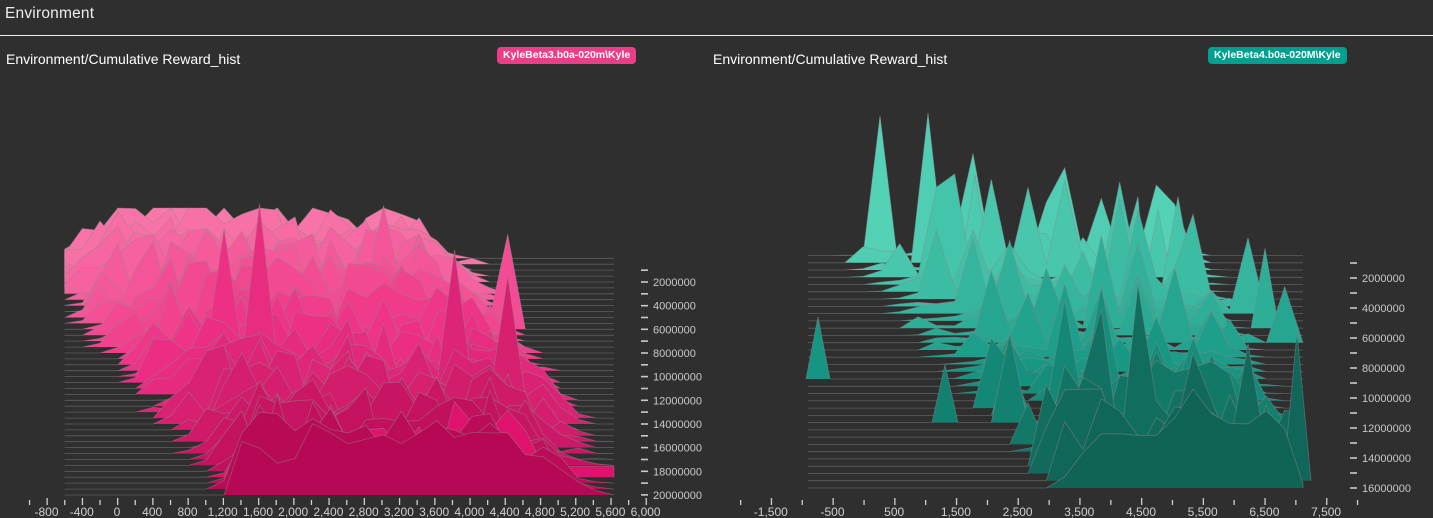  Describe the element at coordinates (956, 511) in the screenshot. I see `svg-text: 1,500` at that location.